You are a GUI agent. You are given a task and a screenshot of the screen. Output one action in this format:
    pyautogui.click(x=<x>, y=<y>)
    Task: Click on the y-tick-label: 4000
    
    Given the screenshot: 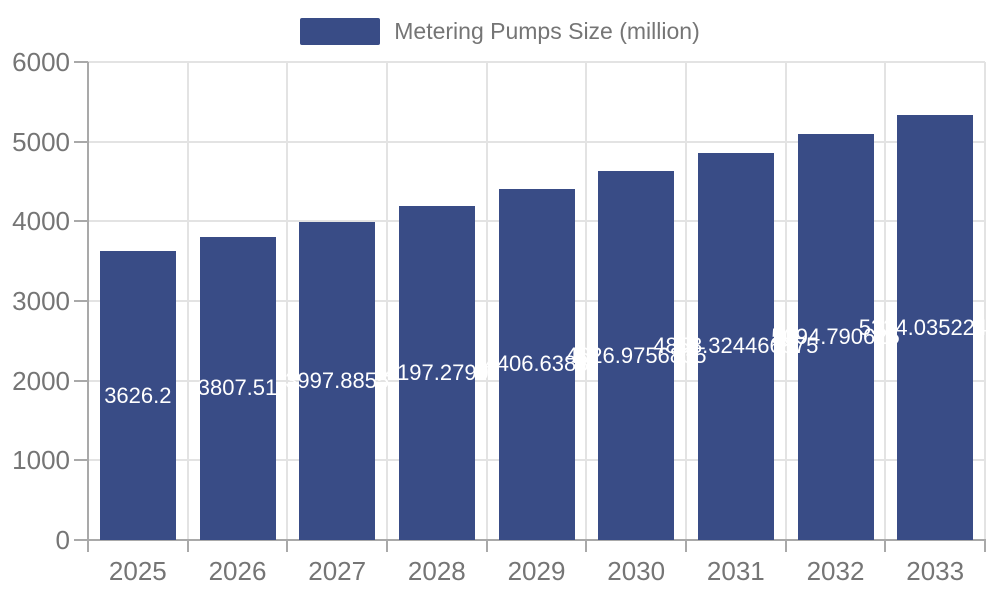 What is the action you would take?
    pyautogui.click(x=41, y=221)
    